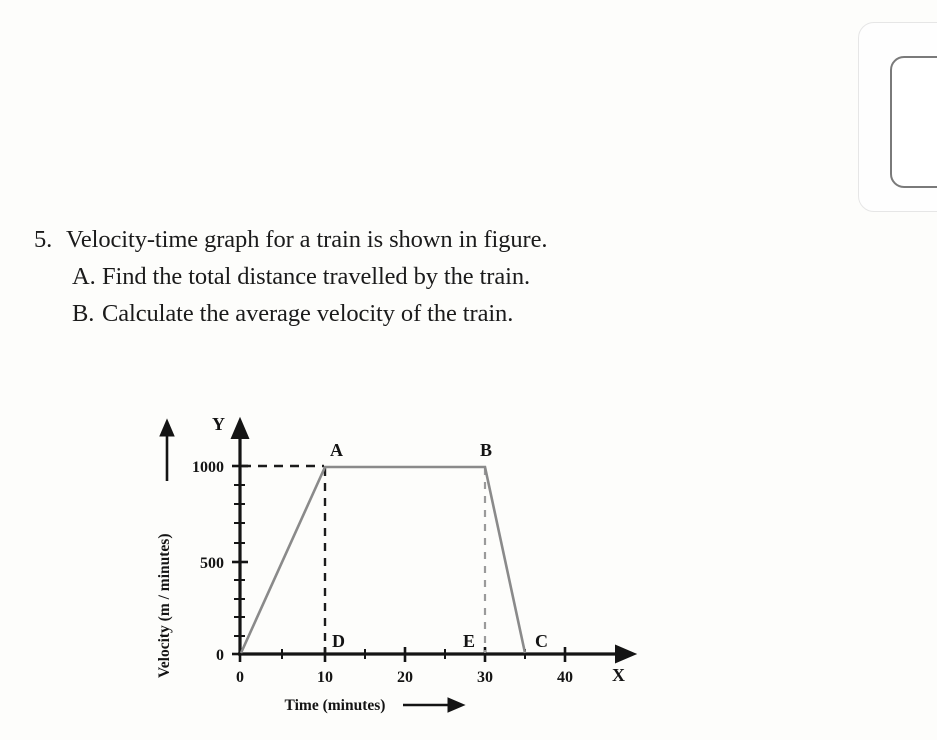 This screenshot has height=740, width=937. What do you see at coordinates (239, 560) in the screenshot?
I see `y-minor-ticks` at bounding box center [239, 560].